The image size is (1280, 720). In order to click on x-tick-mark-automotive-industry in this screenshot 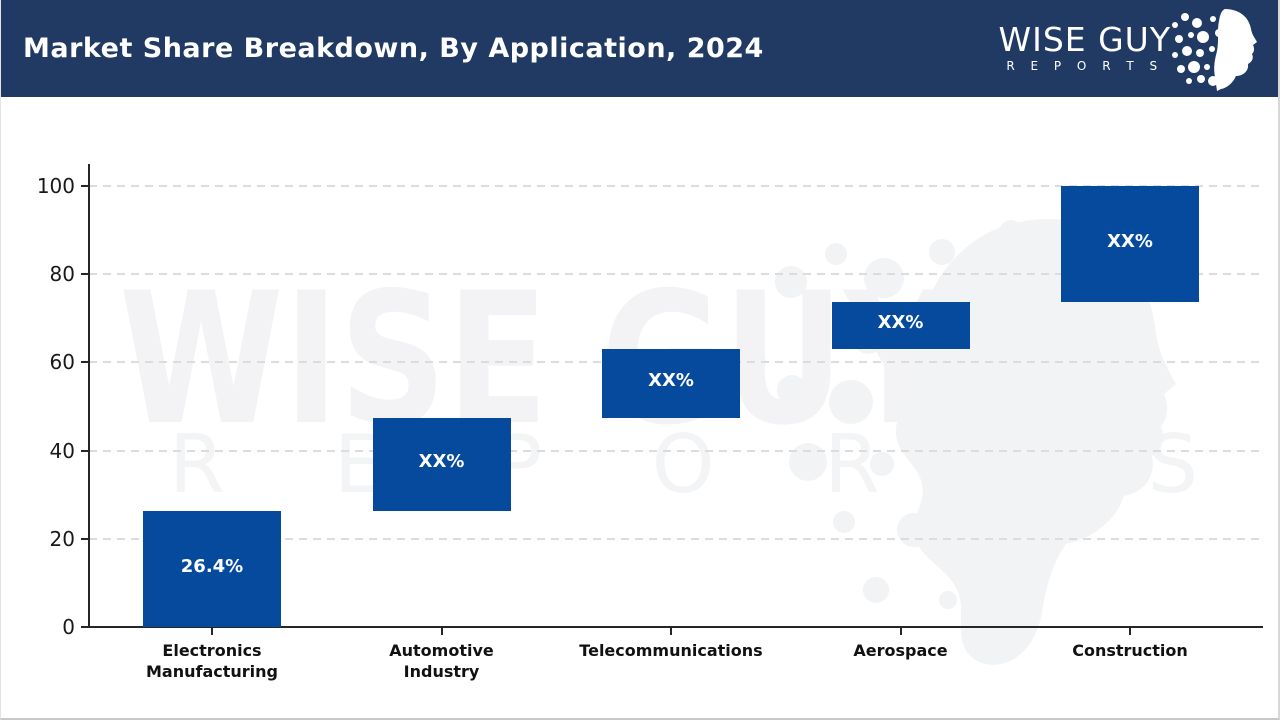, I will do `click(441, 631)`.